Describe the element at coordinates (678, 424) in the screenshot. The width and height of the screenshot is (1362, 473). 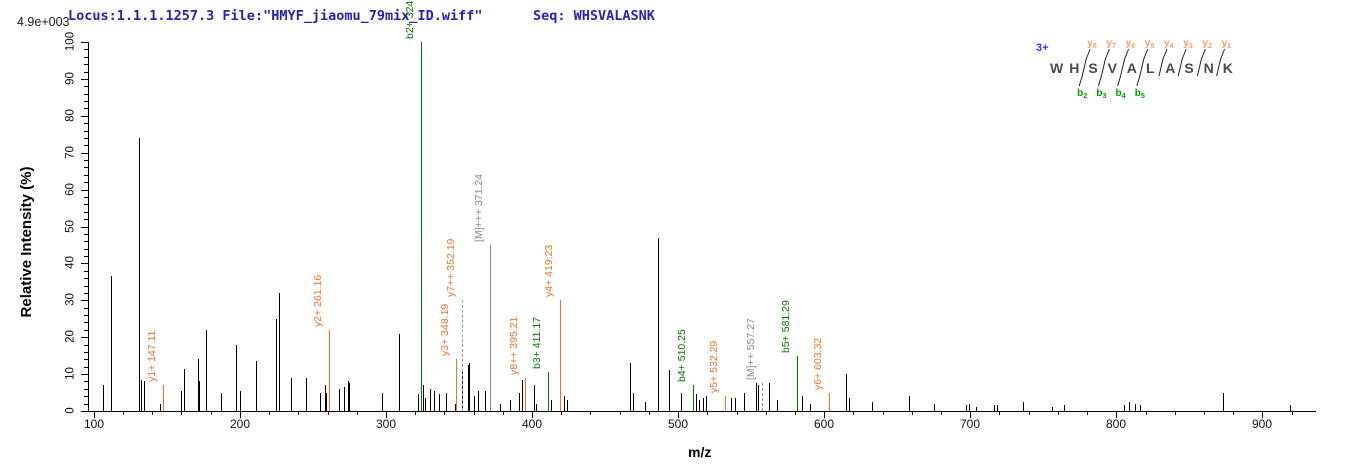
I see `x-tick-label: 500` at that location.